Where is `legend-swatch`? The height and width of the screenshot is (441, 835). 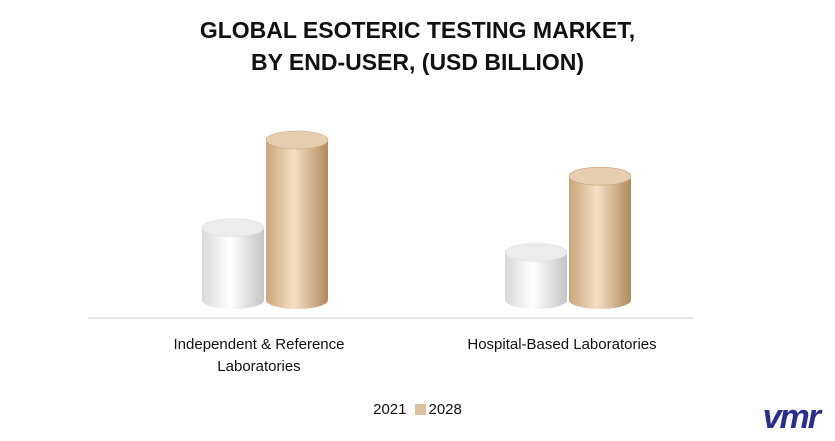 legend-swatch is located at coordinates (420, 409).